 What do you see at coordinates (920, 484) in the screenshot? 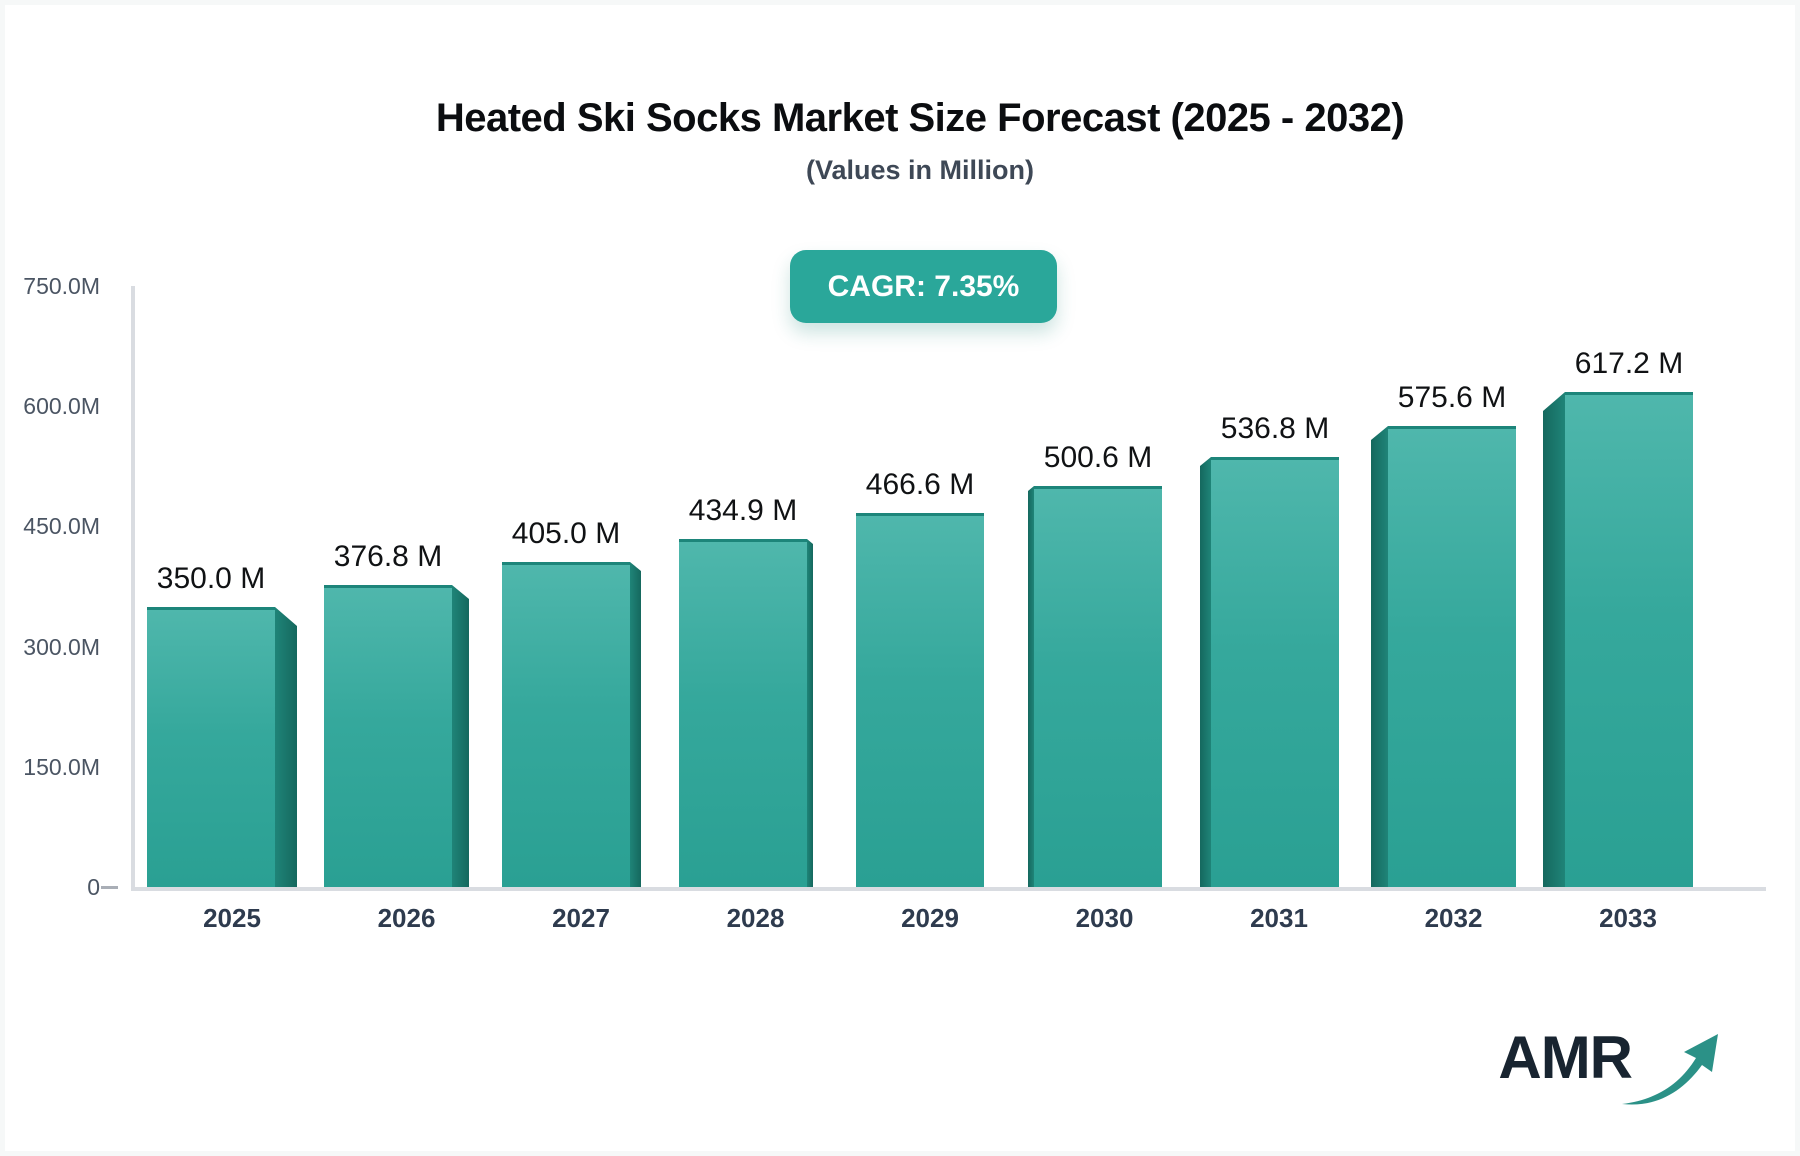
I see `bar-value-label: 466.6 M` at bounding box center [920, 484].